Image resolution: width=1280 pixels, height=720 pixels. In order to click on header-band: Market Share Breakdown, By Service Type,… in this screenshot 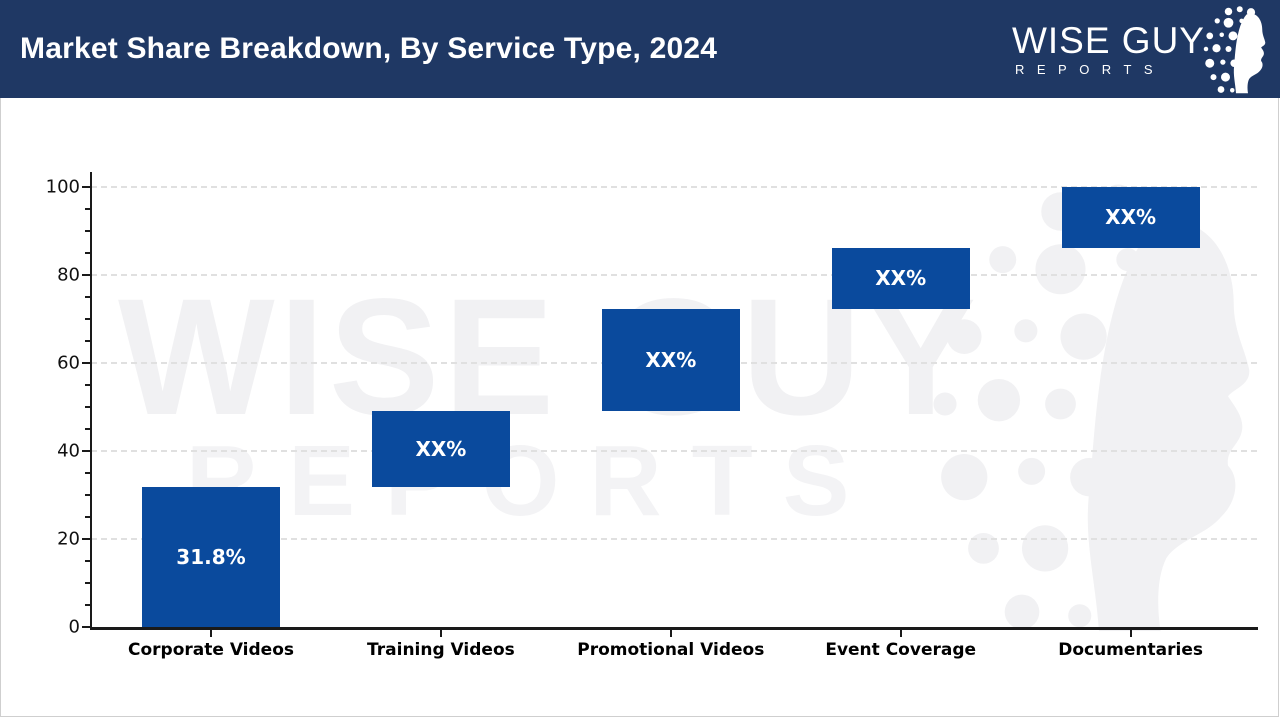, I will do `click(640, 49)`.